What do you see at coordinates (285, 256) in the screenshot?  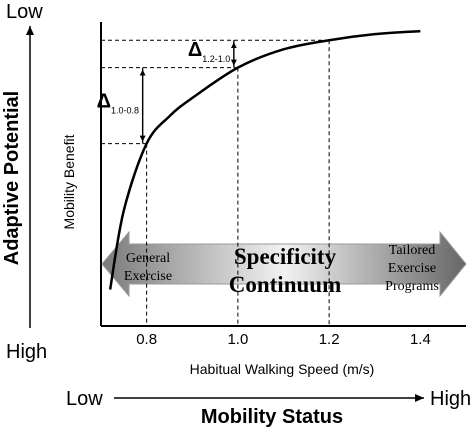 I see `continuum-center-line-1: Specificity` at bounding box center [285, 256].